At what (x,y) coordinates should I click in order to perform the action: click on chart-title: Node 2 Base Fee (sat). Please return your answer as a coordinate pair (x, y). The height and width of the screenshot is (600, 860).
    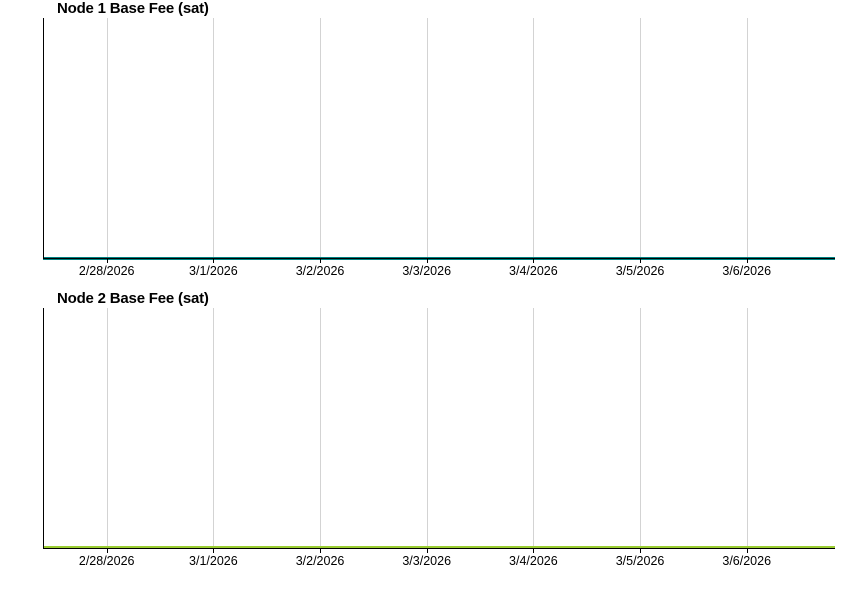
    Looking at the image, I should click on (133, 298).